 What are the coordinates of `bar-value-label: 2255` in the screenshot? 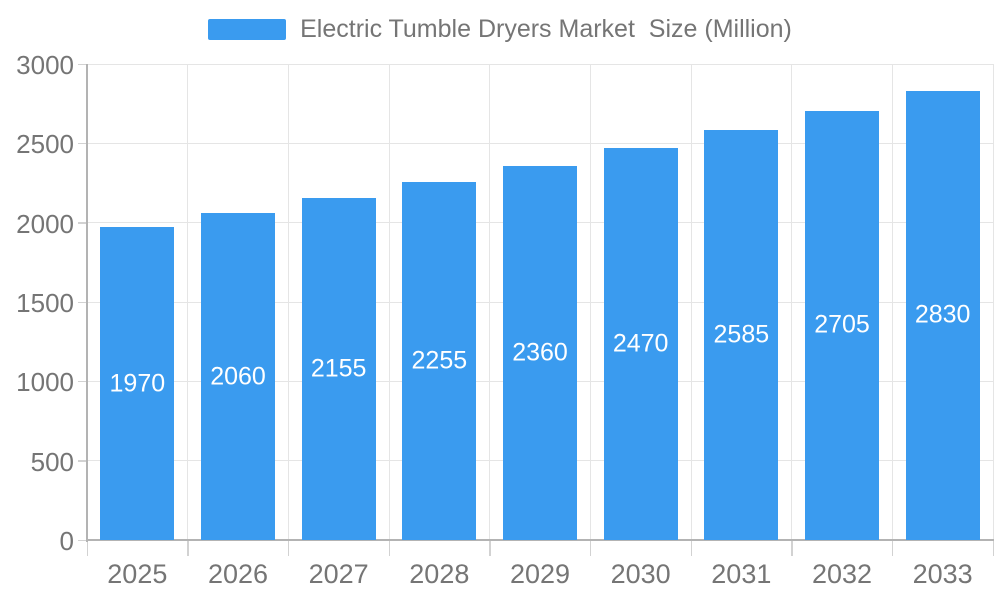 It's located at (439, 360).